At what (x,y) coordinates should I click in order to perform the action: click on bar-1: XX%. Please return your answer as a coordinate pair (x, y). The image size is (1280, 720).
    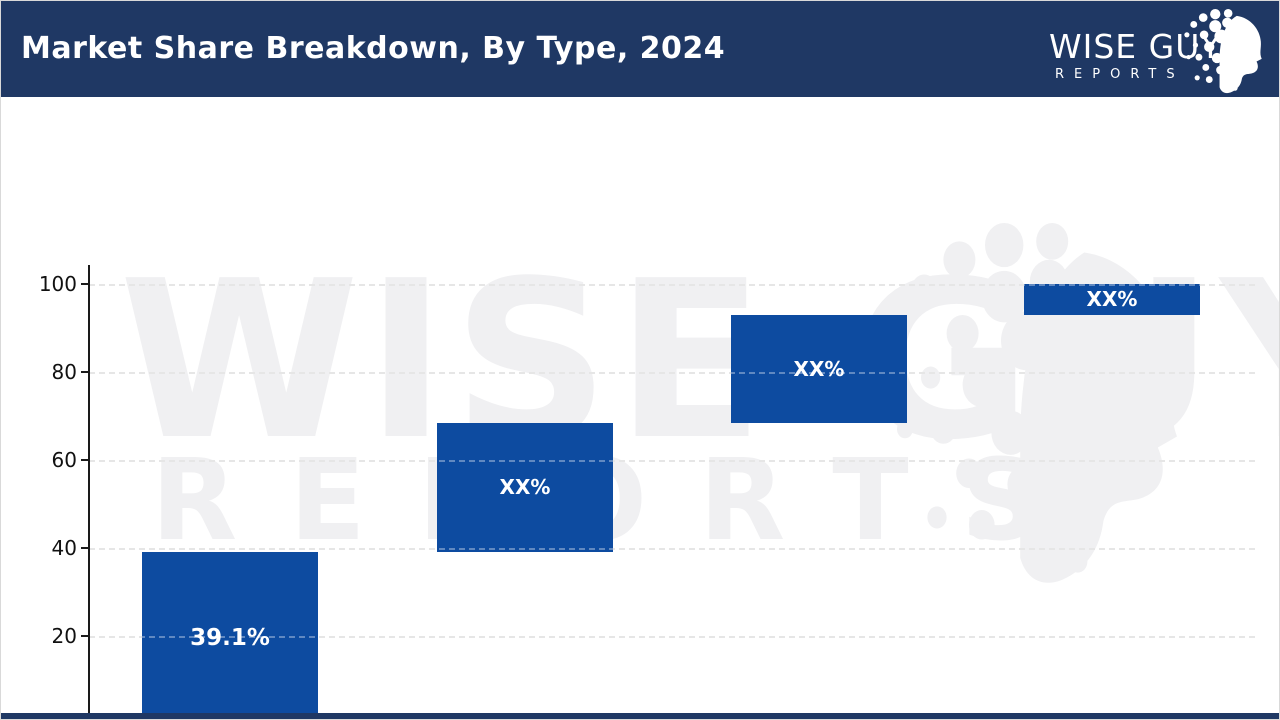
    Looking at the image, I should click on (525, 487).